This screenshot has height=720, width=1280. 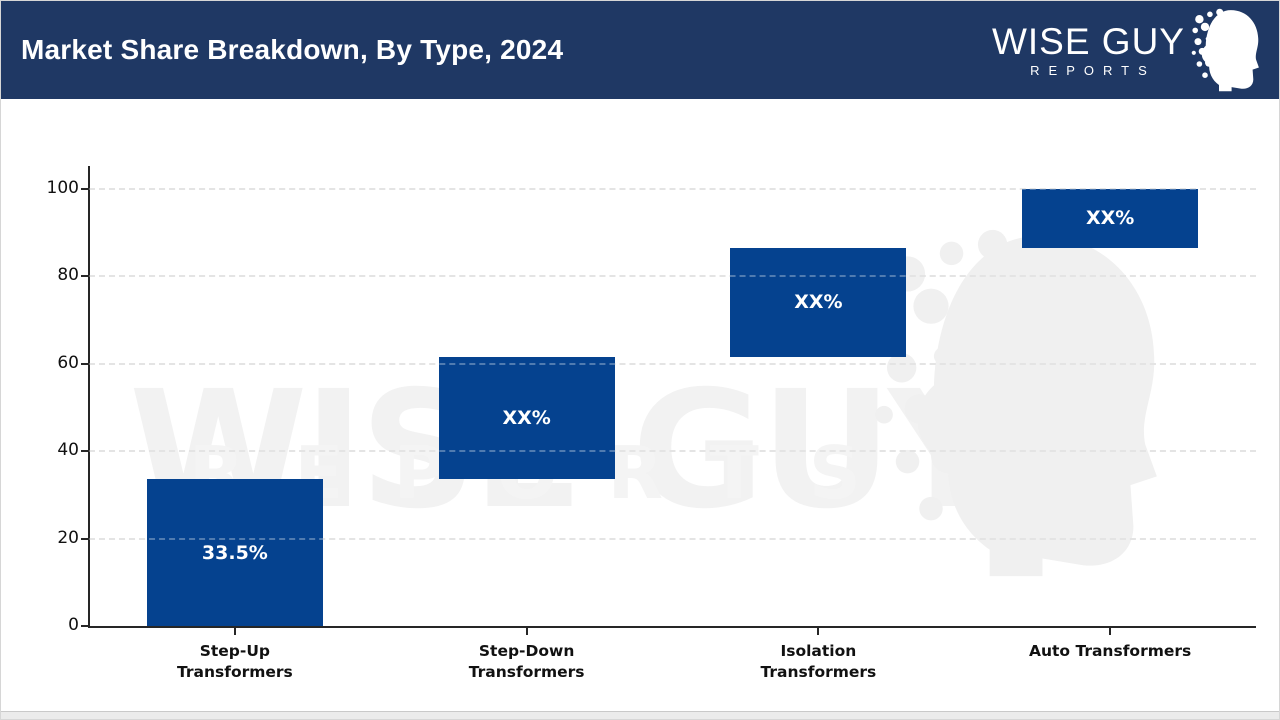 What do you see at coordinates (526, 651) in the screenshot?
I see `category-label-line: Step-Down` at bounding box center [526, 651].